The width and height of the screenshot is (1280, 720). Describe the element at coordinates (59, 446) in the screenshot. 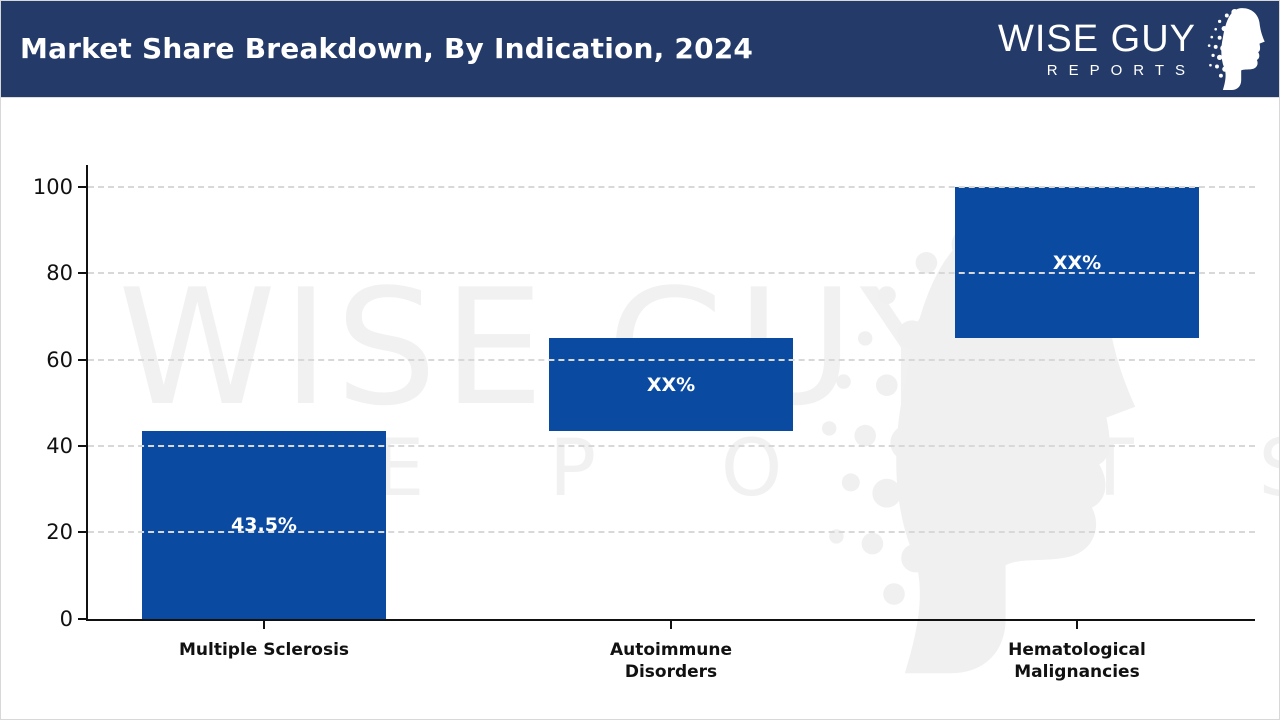

I see `y-axis-tick-label: 40` at that location.